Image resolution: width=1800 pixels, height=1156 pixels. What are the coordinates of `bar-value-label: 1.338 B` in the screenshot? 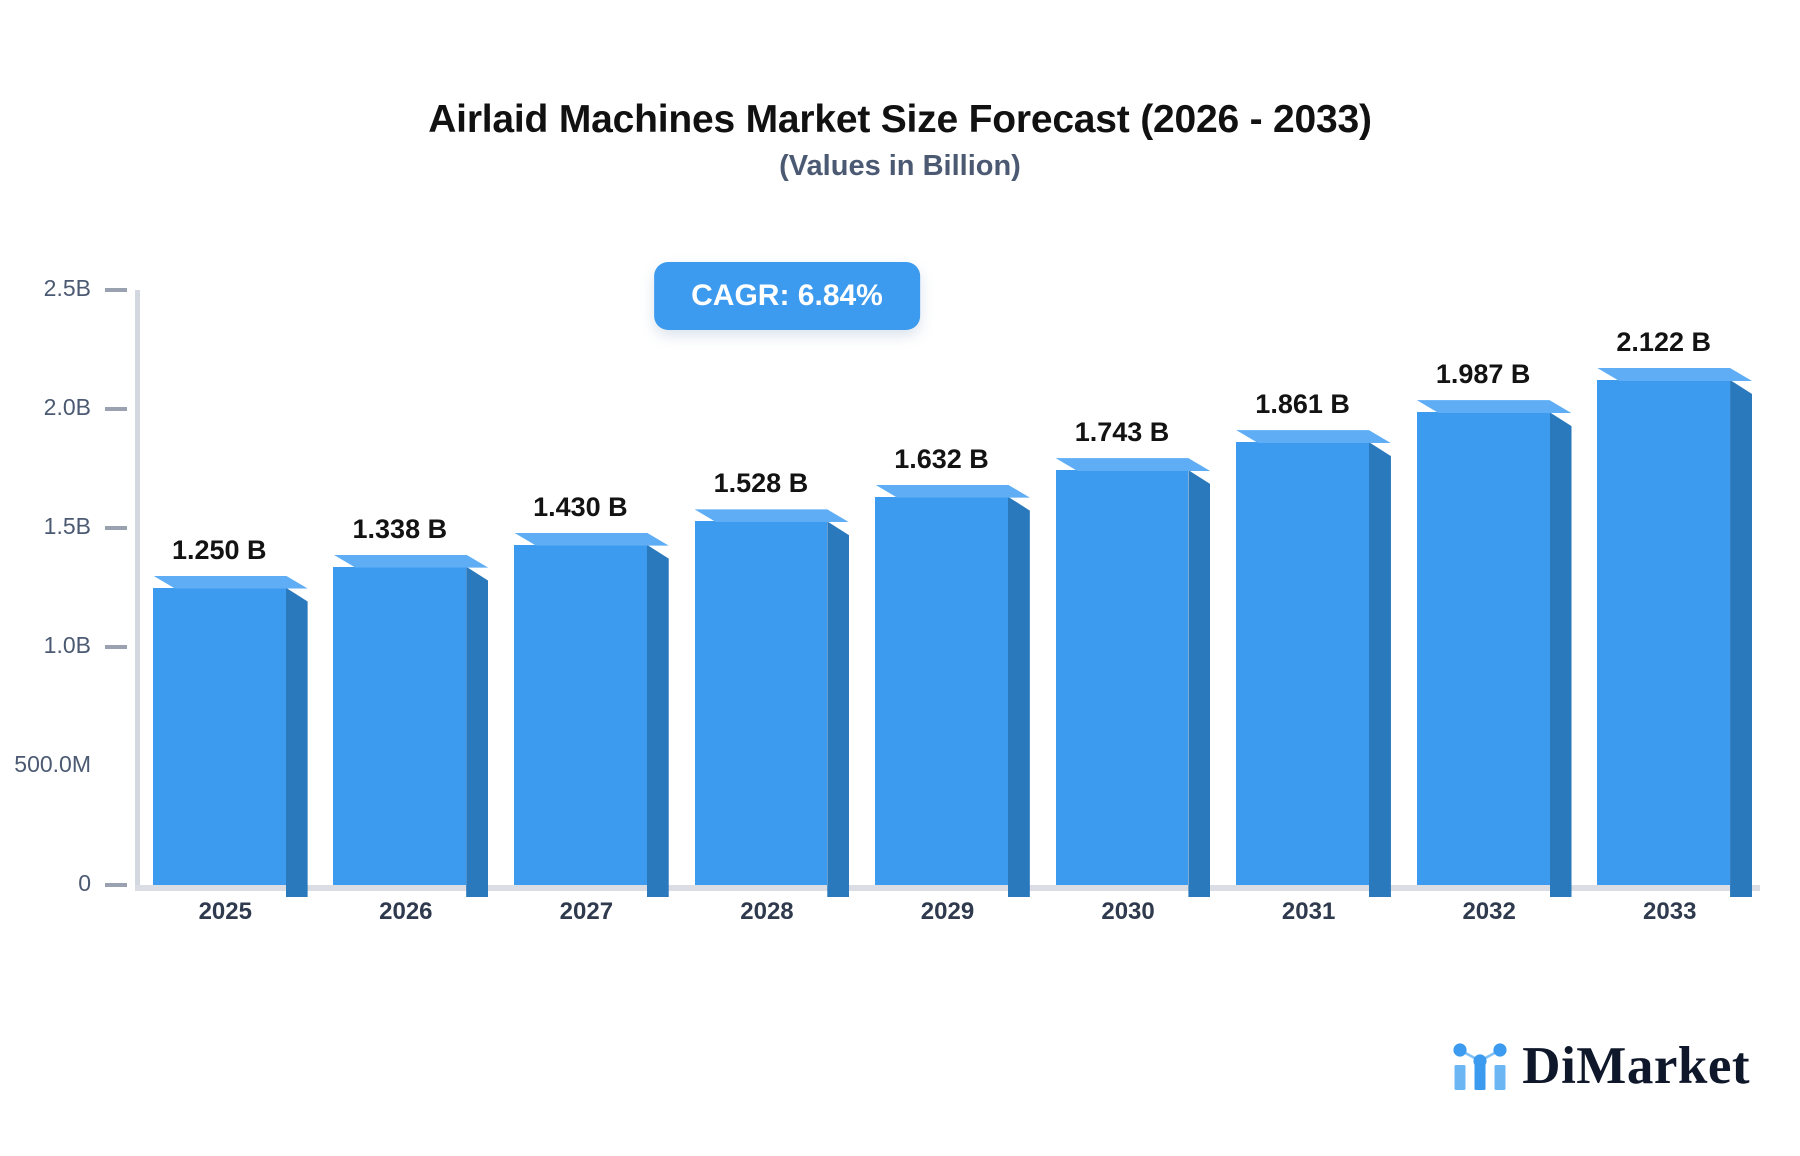 It's located at (400, 528).